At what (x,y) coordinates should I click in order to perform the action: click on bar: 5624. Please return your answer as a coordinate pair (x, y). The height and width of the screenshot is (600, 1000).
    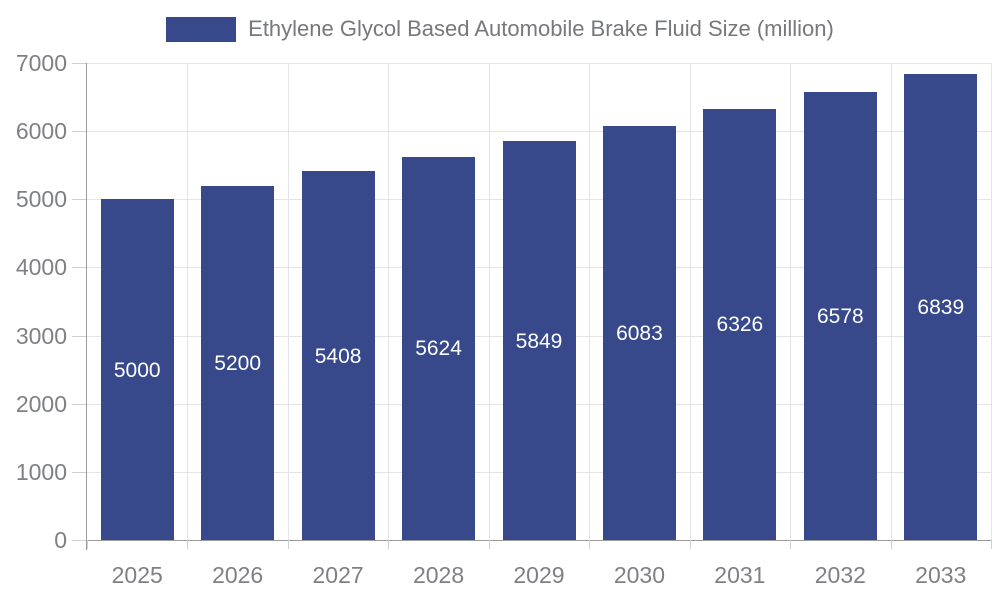
    Looking at the image, I should click on (439, 348).